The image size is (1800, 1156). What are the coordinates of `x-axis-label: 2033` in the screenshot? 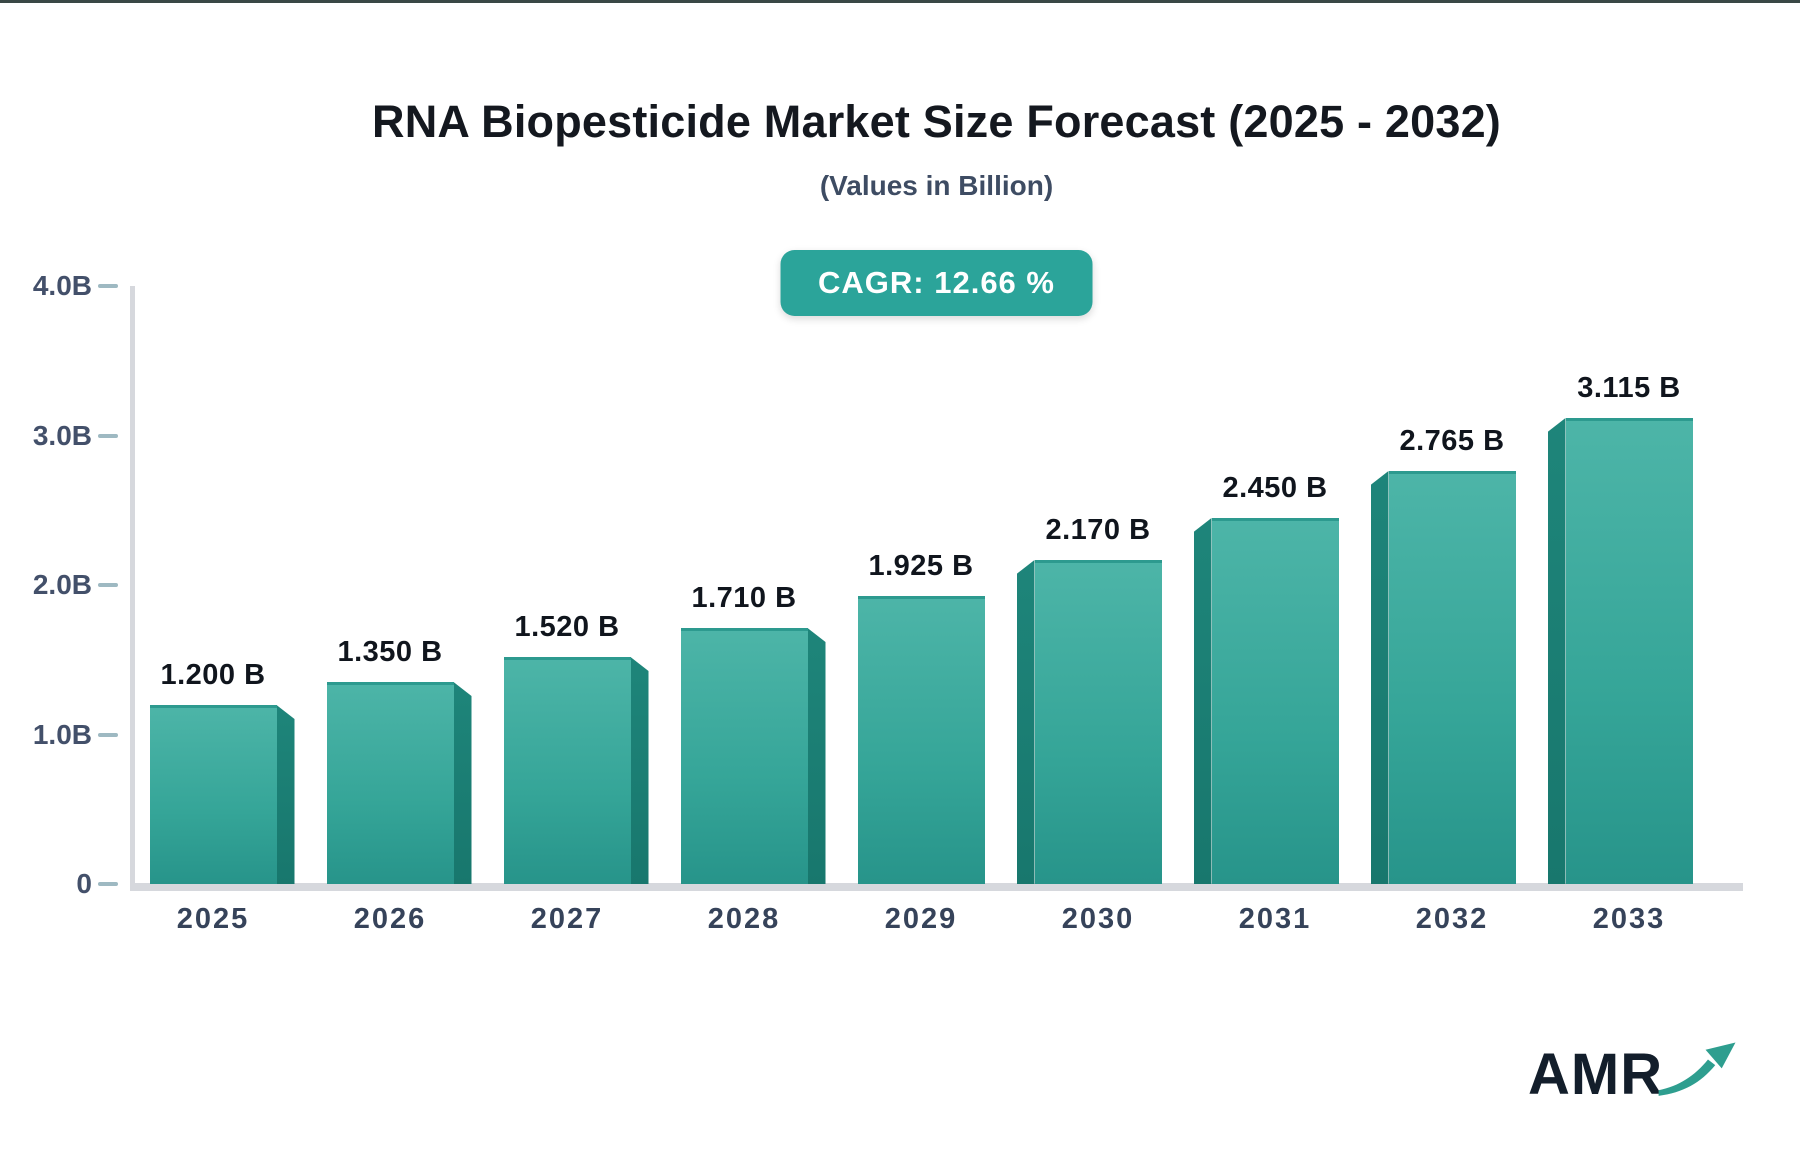 It's located at (1629, 919).